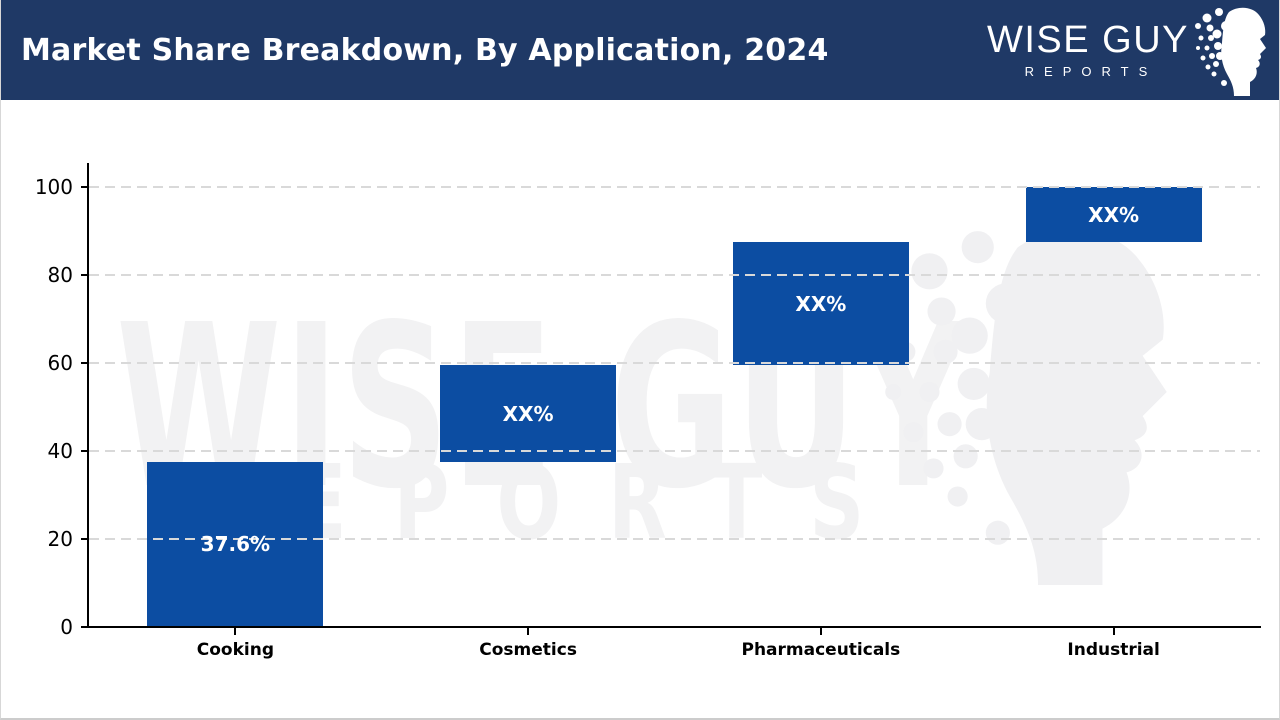  Describe the element at coordinates (235, 650) in the screenshot. I see `x-category-label: Cooking` at that location.